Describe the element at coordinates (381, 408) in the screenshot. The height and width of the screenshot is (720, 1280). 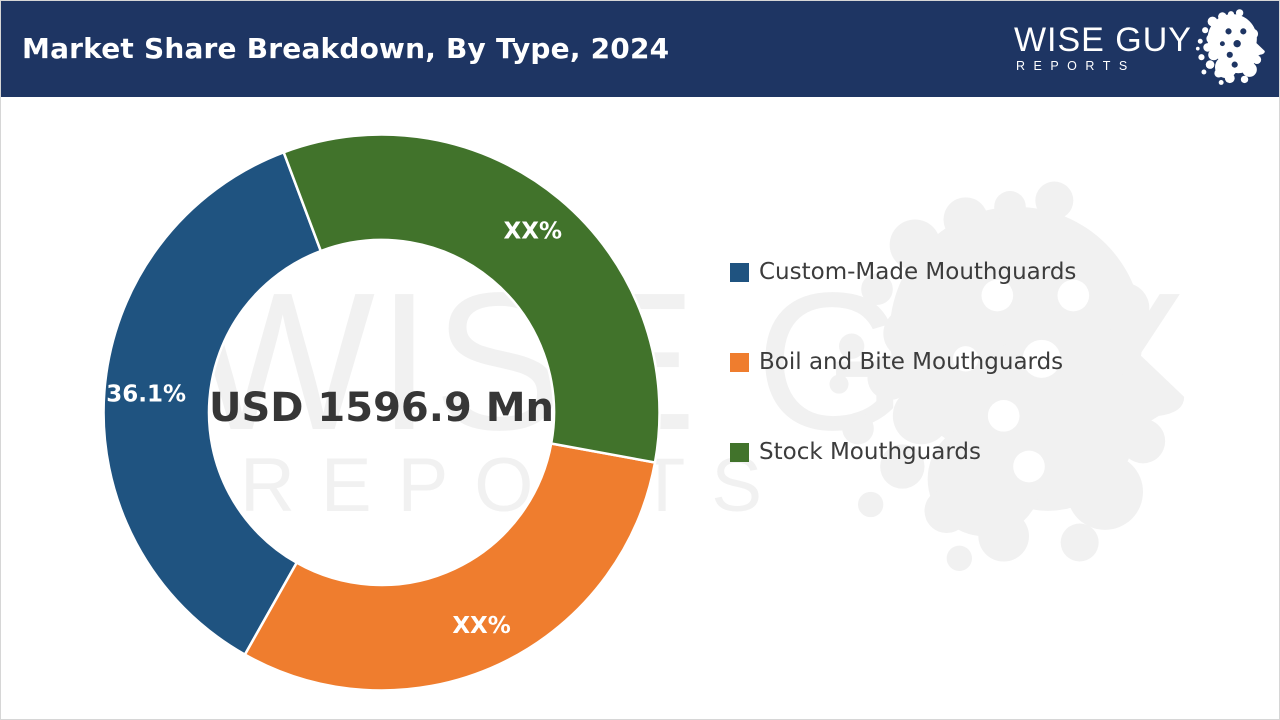
I see `chart-center-value: USD 1596.9 Mn` at that location.